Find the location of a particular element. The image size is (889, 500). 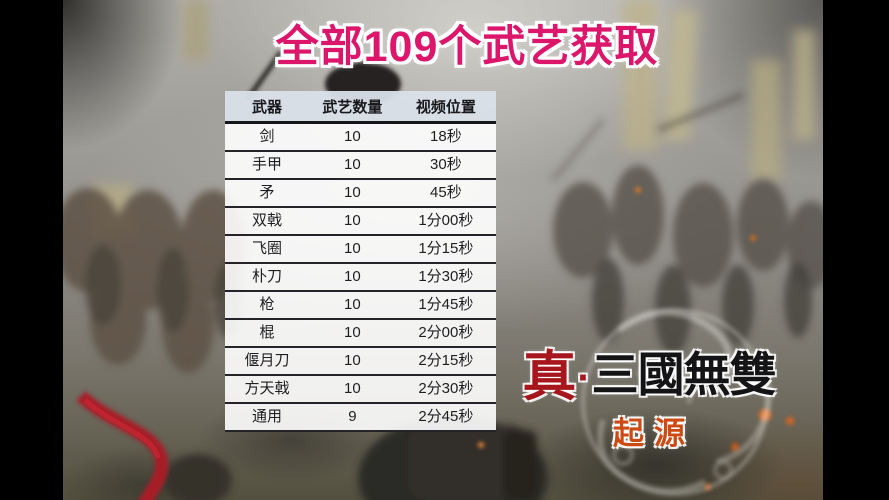

logo-main-line: 真·三國無雙 is located at coordinates (649, 377).